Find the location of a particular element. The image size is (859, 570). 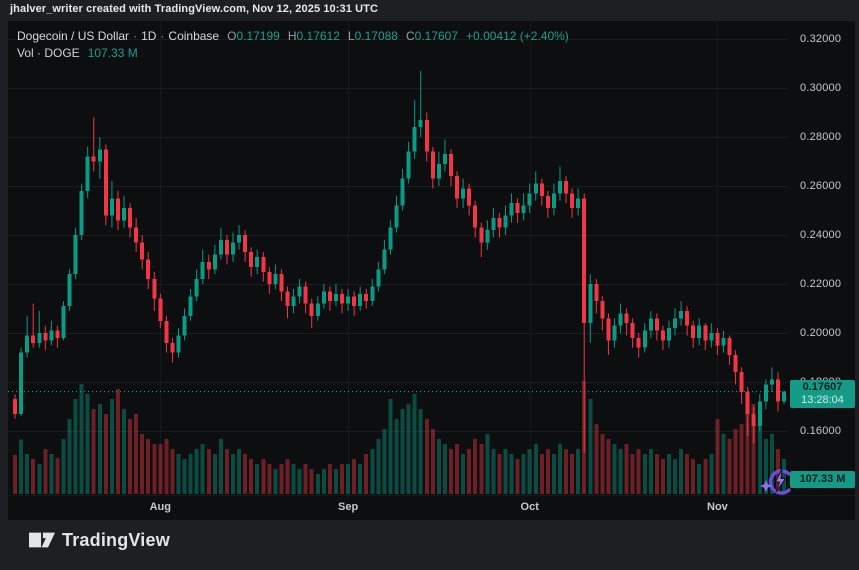

open-value: 0.17199 is located at coordinates (258, 36).